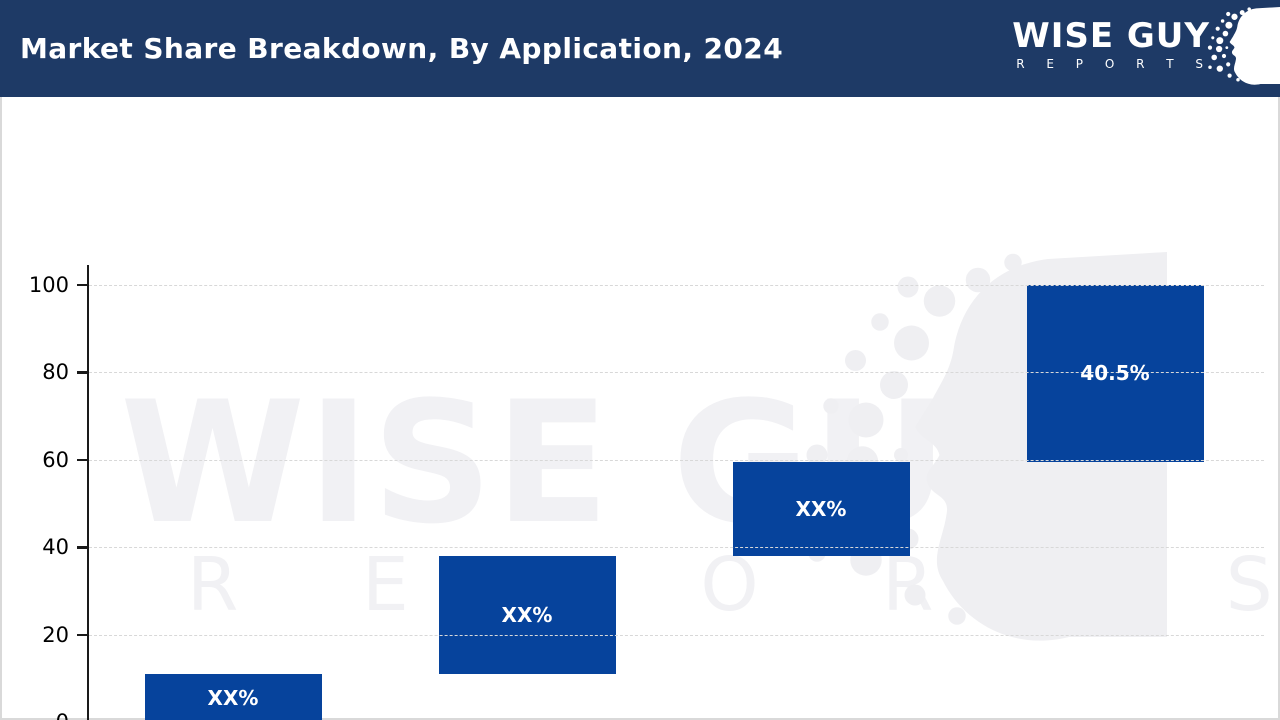 The width and height of the screenshot is (1280, 720). I want to click on ytick-label-20: 20, so click(55, 634).